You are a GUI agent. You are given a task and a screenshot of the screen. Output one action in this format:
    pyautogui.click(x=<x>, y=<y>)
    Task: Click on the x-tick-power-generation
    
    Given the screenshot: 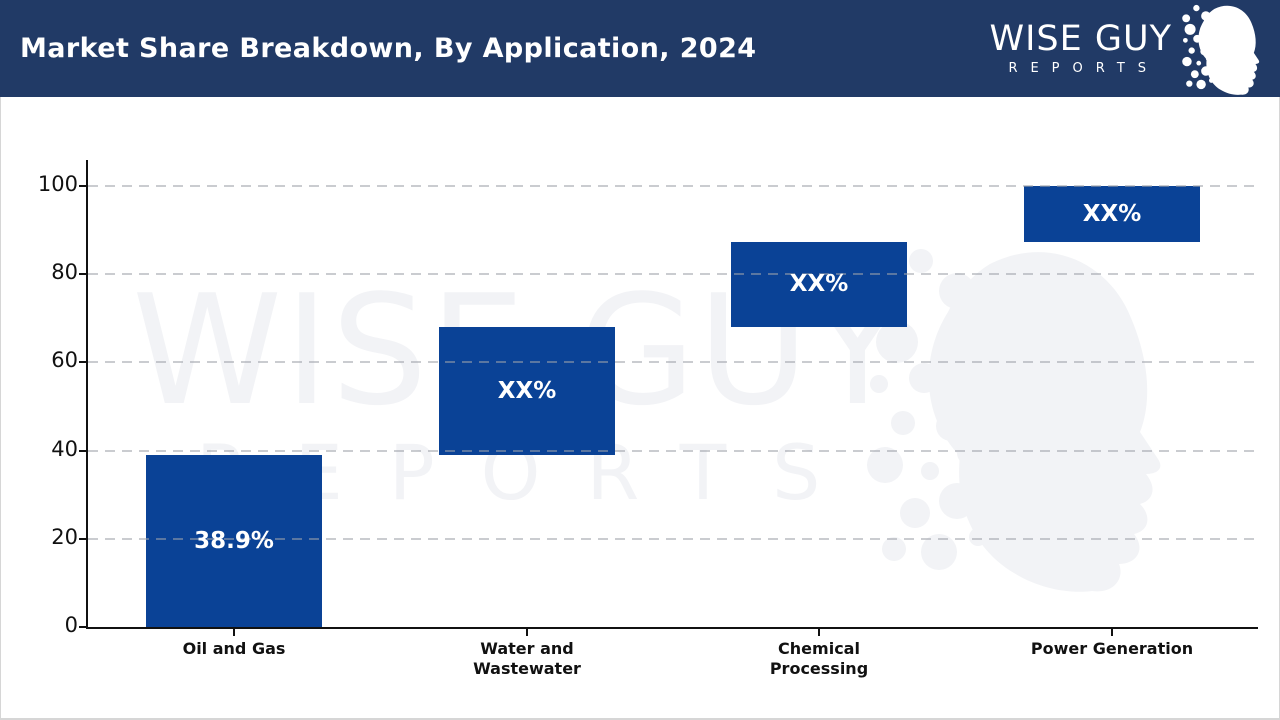 What is the action you would take?
    pyautogui.click(x=1112, y=632)
    